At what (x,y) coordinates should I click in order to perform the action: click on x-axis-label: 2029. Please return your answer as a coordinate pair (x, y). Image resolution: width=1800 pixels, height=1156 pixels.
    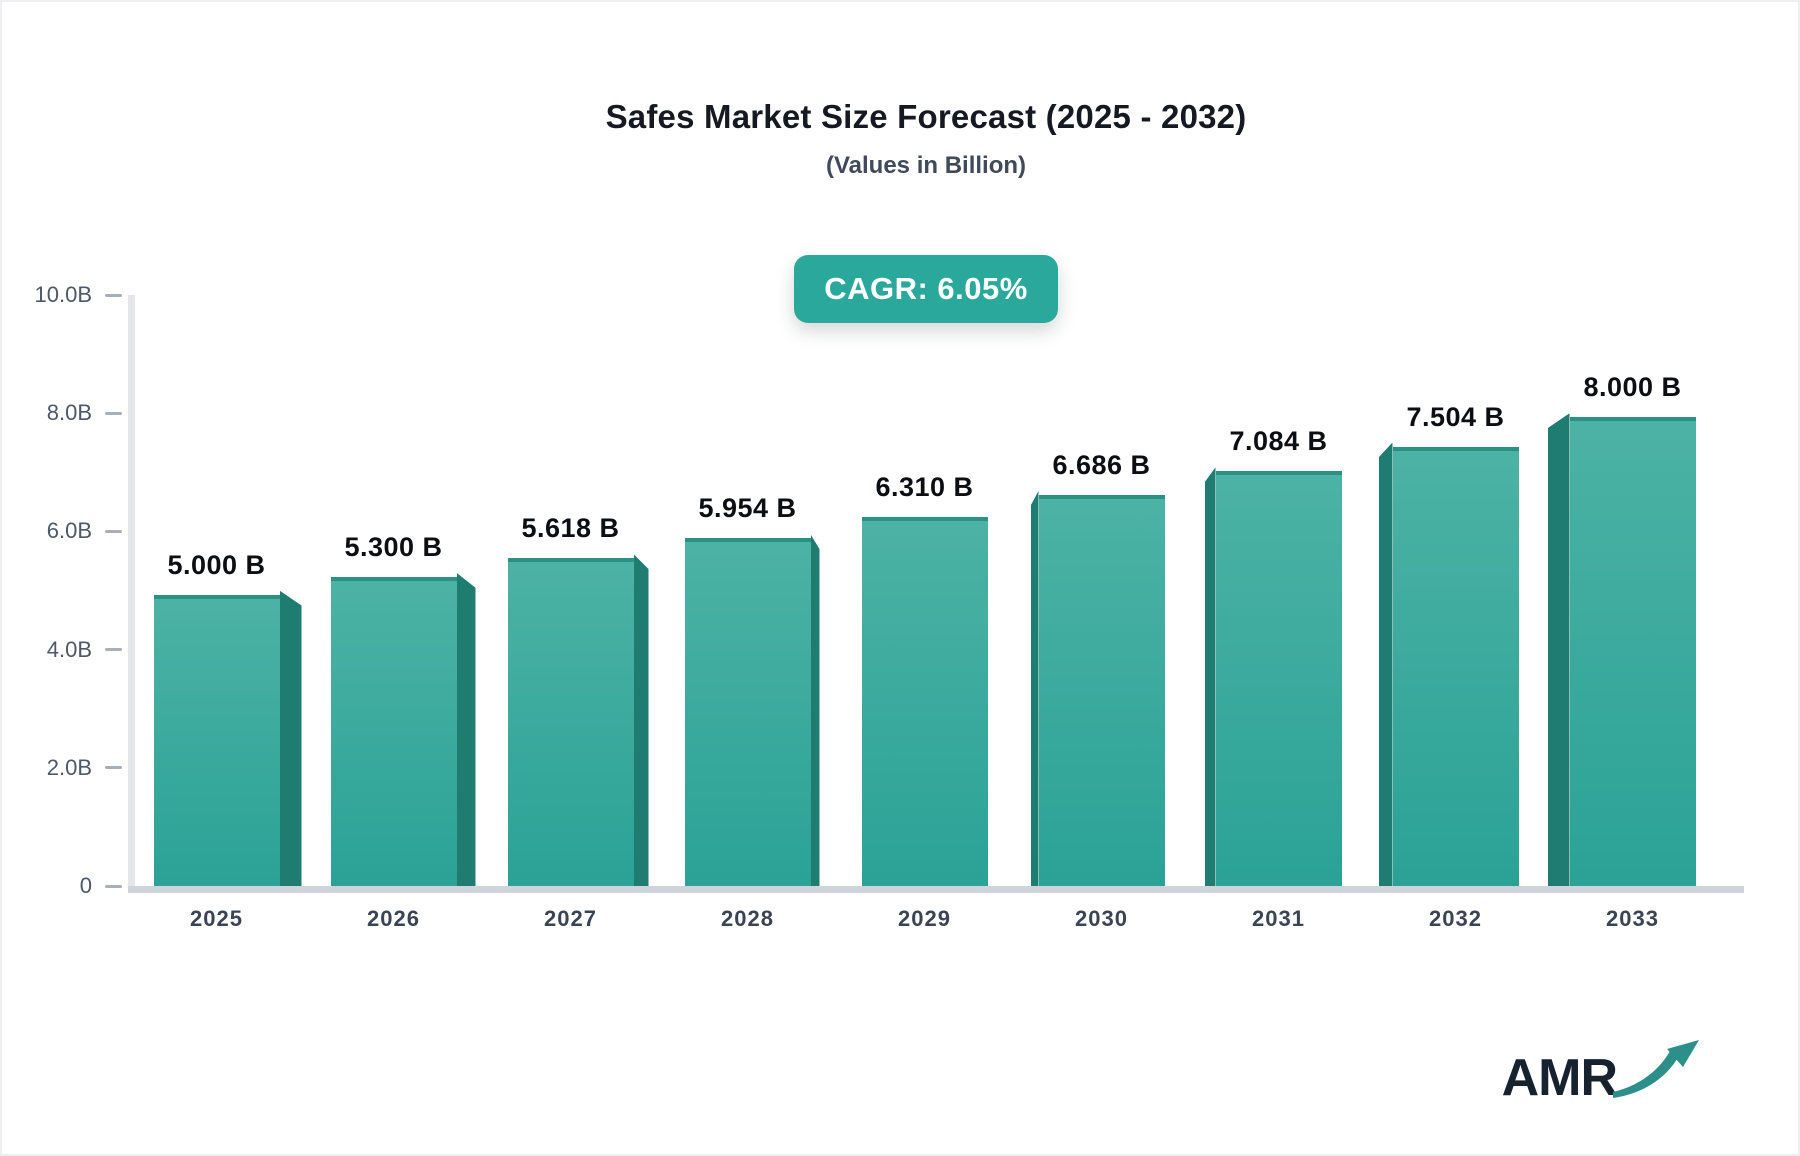
    Looking at the image, I should click on (924, 918).